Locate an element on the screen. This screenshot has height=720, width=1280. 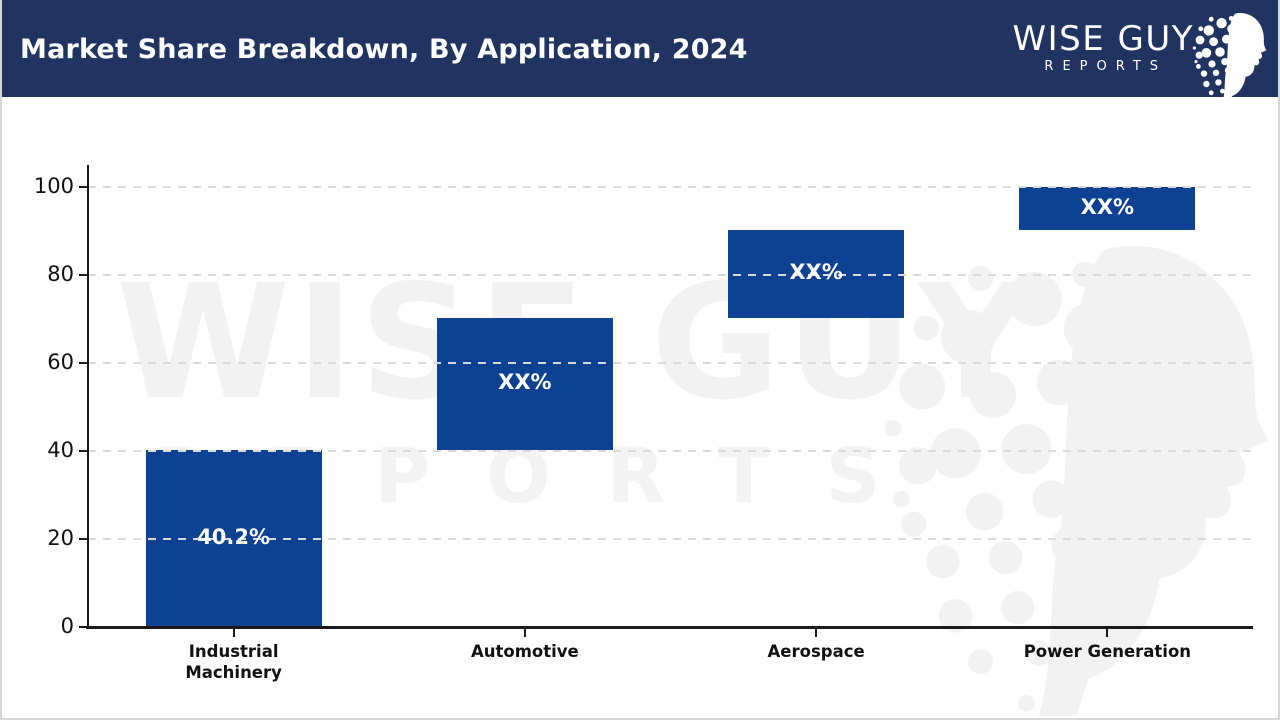
brand-logo-text: WISE GUY REPORTS is located at coordinates (1103, 46).